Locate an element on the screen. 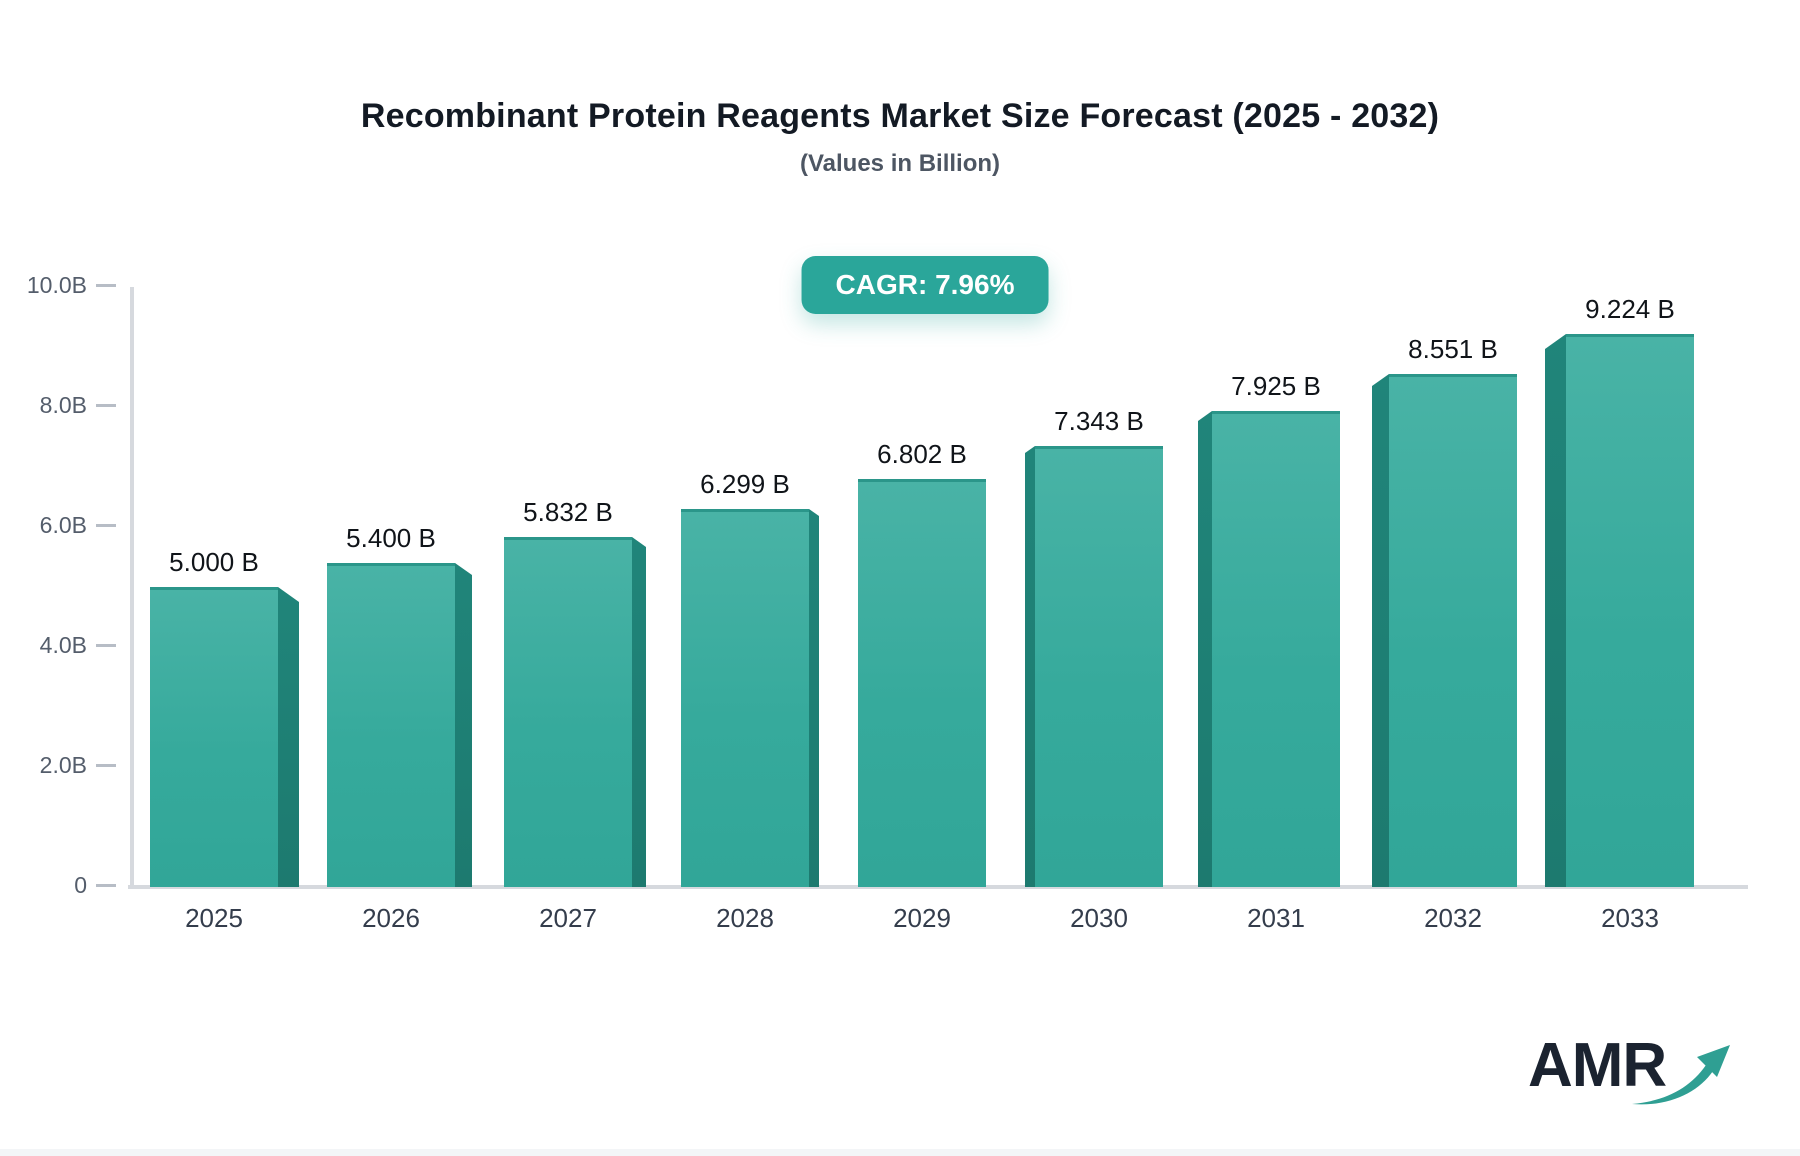 This screenshot has height=1156, width=1800. cagr-badge: CAGR: 7.96% is located at coordinates (925, 285).